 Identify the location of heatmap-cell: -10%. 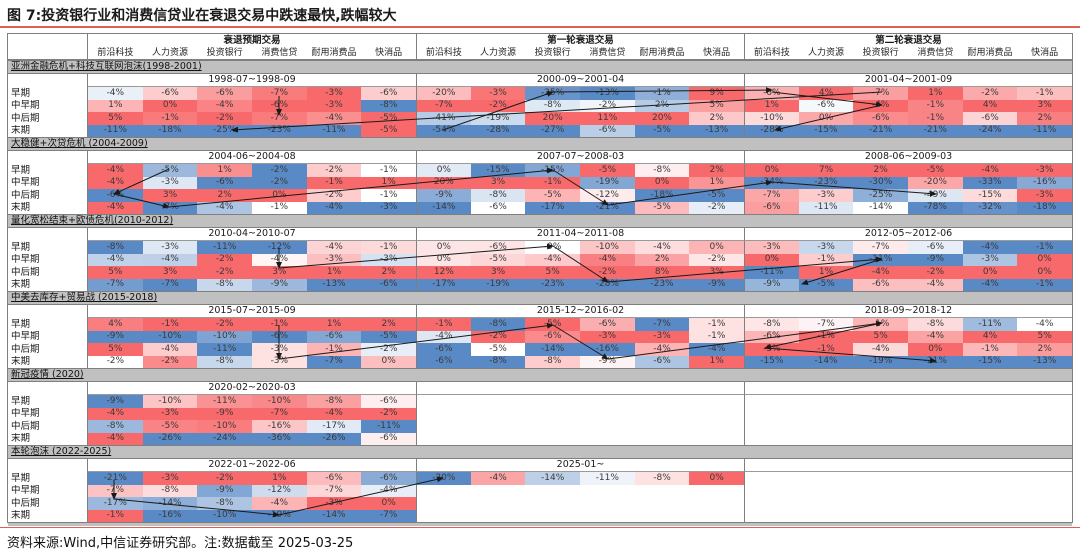
(279, 401).